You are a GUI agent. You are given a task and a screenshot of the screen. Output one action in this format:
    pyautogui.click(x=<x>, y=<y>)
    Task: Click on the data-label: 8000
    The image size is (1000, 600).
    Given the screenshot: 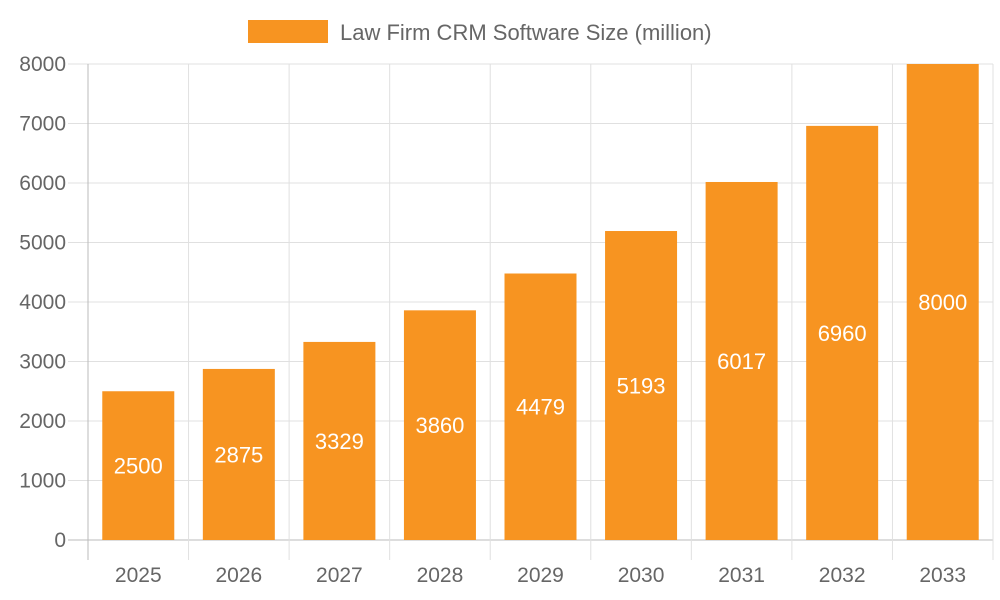 What is the action you would take?
    pyautogui.click(x=942, y=302)
    